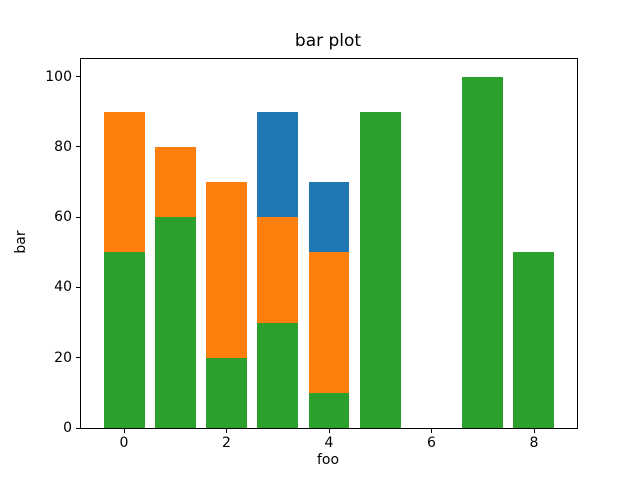 This screenshot has width=640, height=480. Describe the element at coordinates (63, 217) in the screenshot. I see `y-tick-label: 60` at that location.